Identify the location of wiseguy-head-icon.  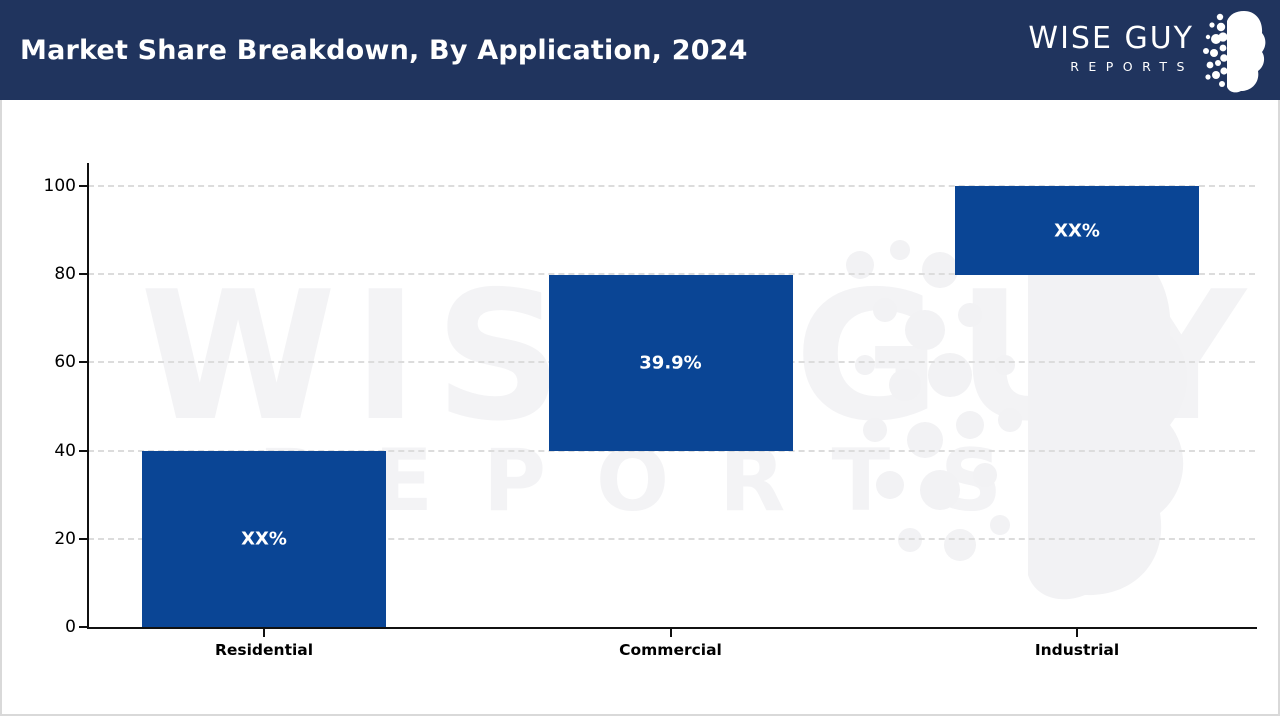
(1234, 52).